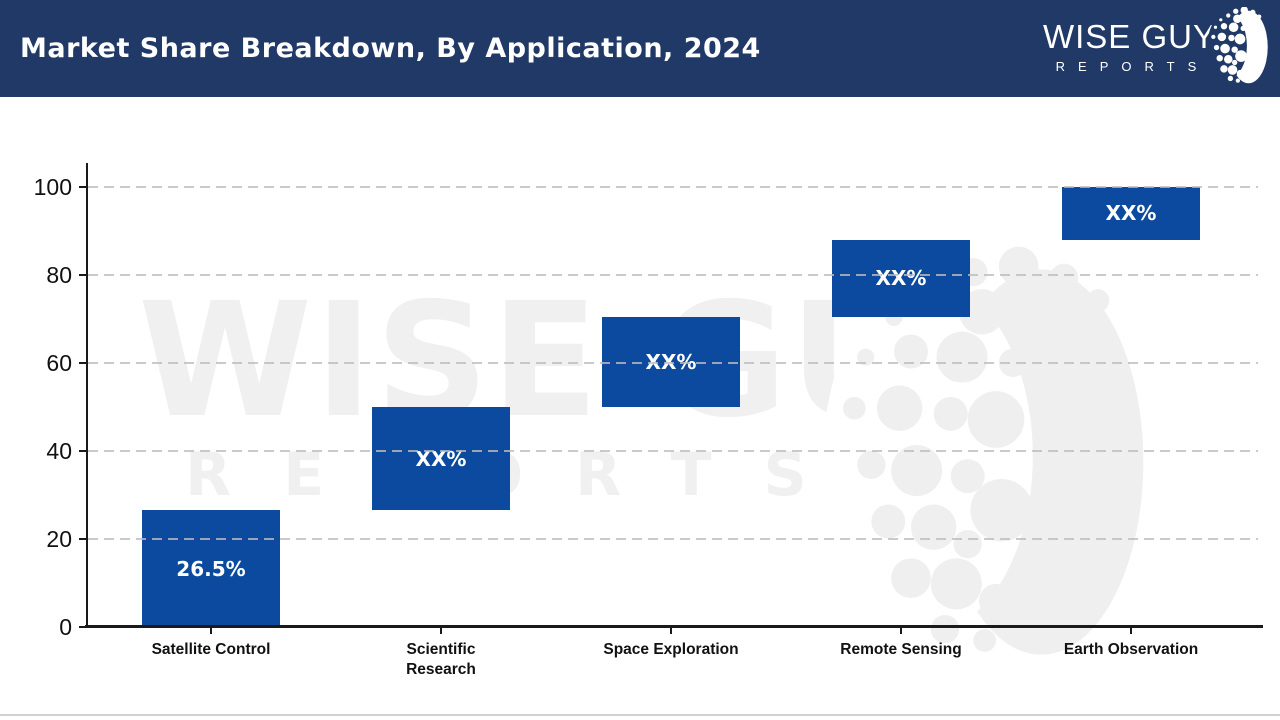 The image size is (1280, 720). Describe the element at coordinates (211, 649) in the screenshot. I see `x-axis-label-0: Satellite Control` at that location.